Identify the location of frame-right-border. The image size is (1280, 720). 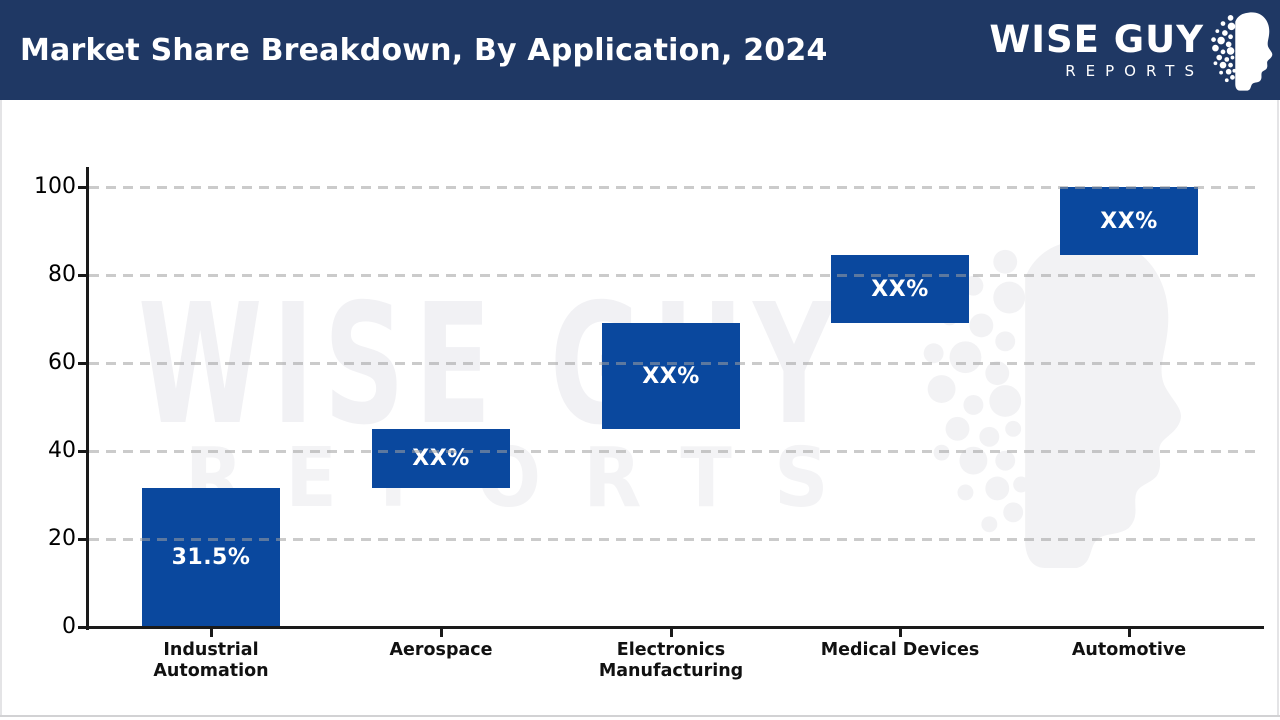
(1278, 408).